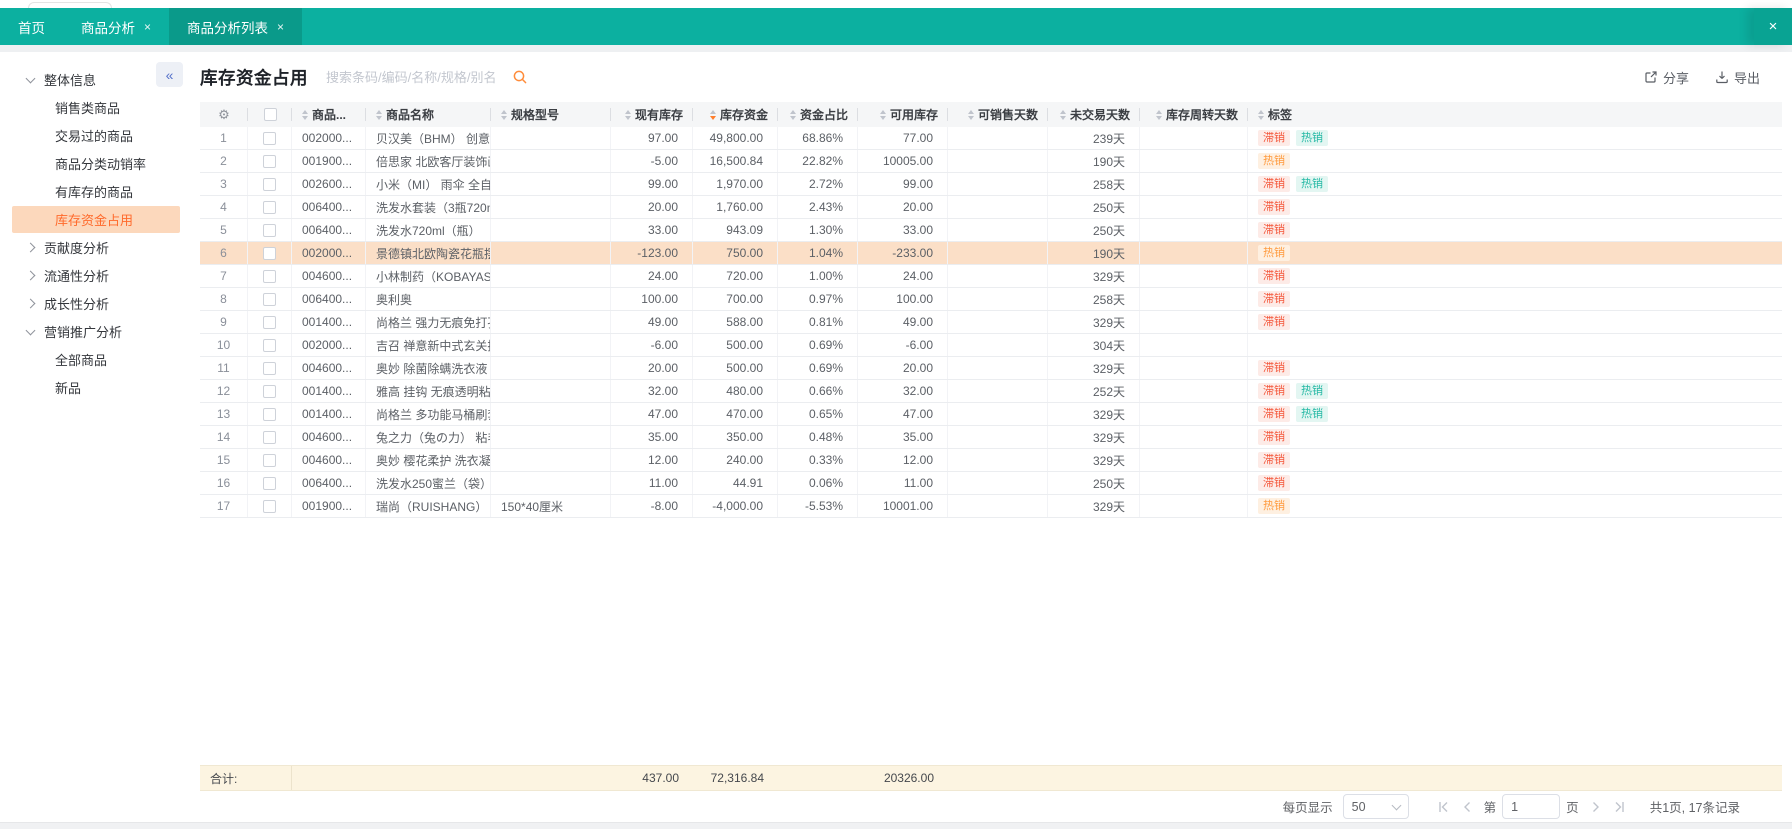 This screenshot has height=829, width=1792. What do you see at coordinates (652, 114) in the screenshot?
I see `column-header-stock: 现有库存` at bounding box center [652, 114].